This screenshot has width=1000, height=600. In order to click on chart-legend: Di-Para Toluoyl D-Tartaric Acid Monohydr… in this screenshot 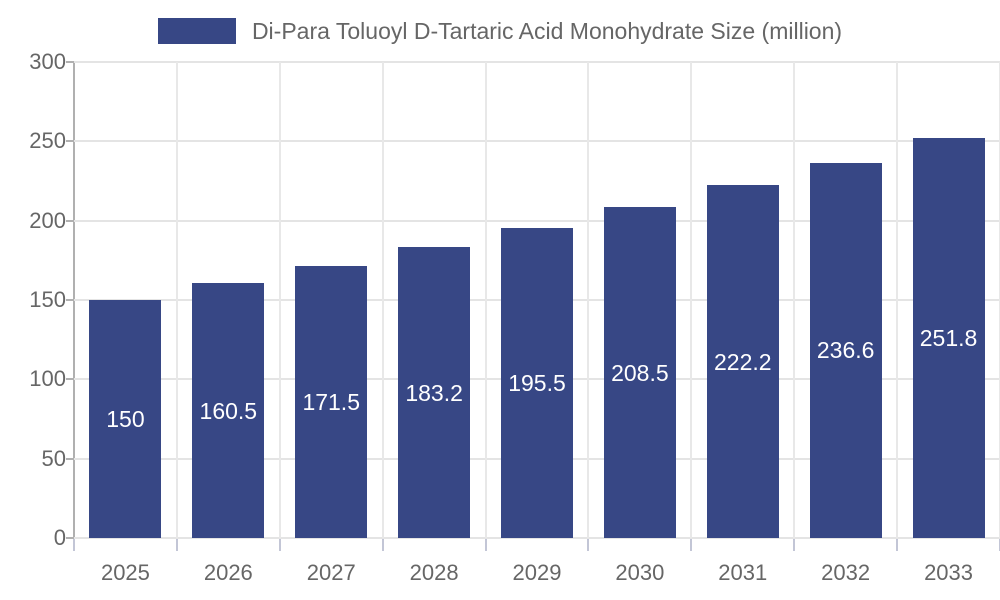, I will do `click(500, 31)`.